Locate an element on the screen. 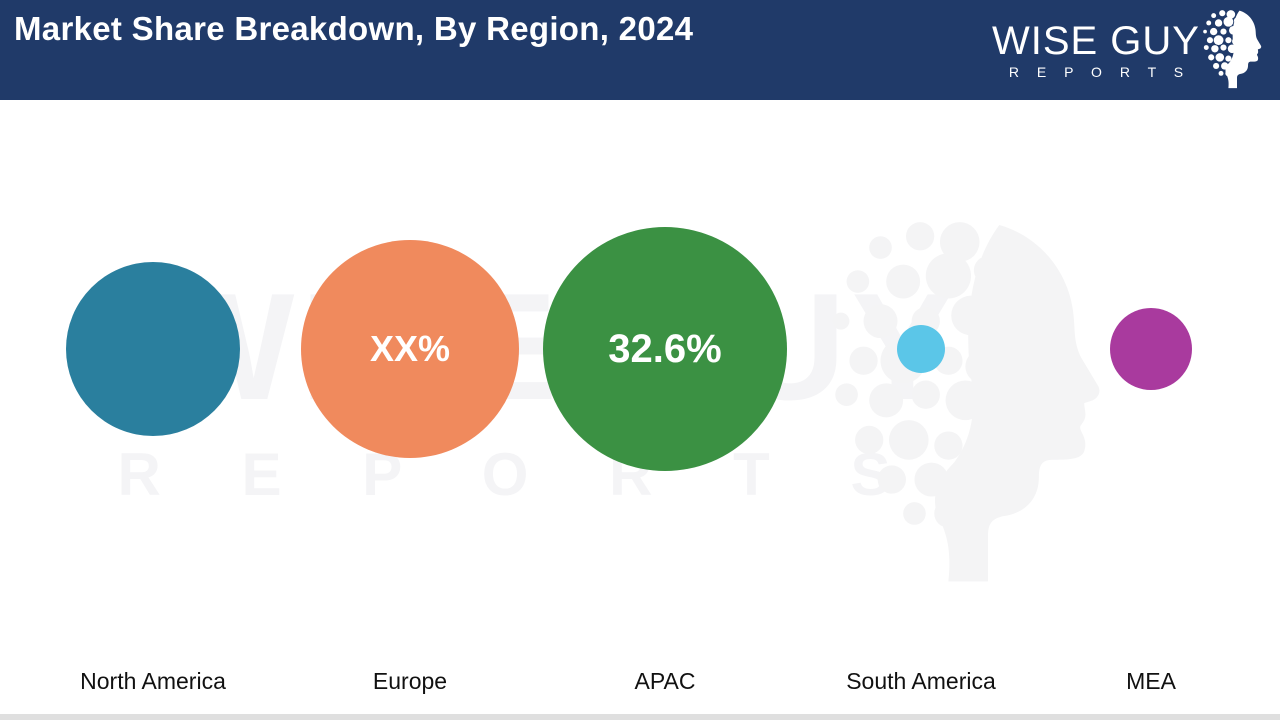  category-label-south-america: South America is located at coordinates (921, 681).